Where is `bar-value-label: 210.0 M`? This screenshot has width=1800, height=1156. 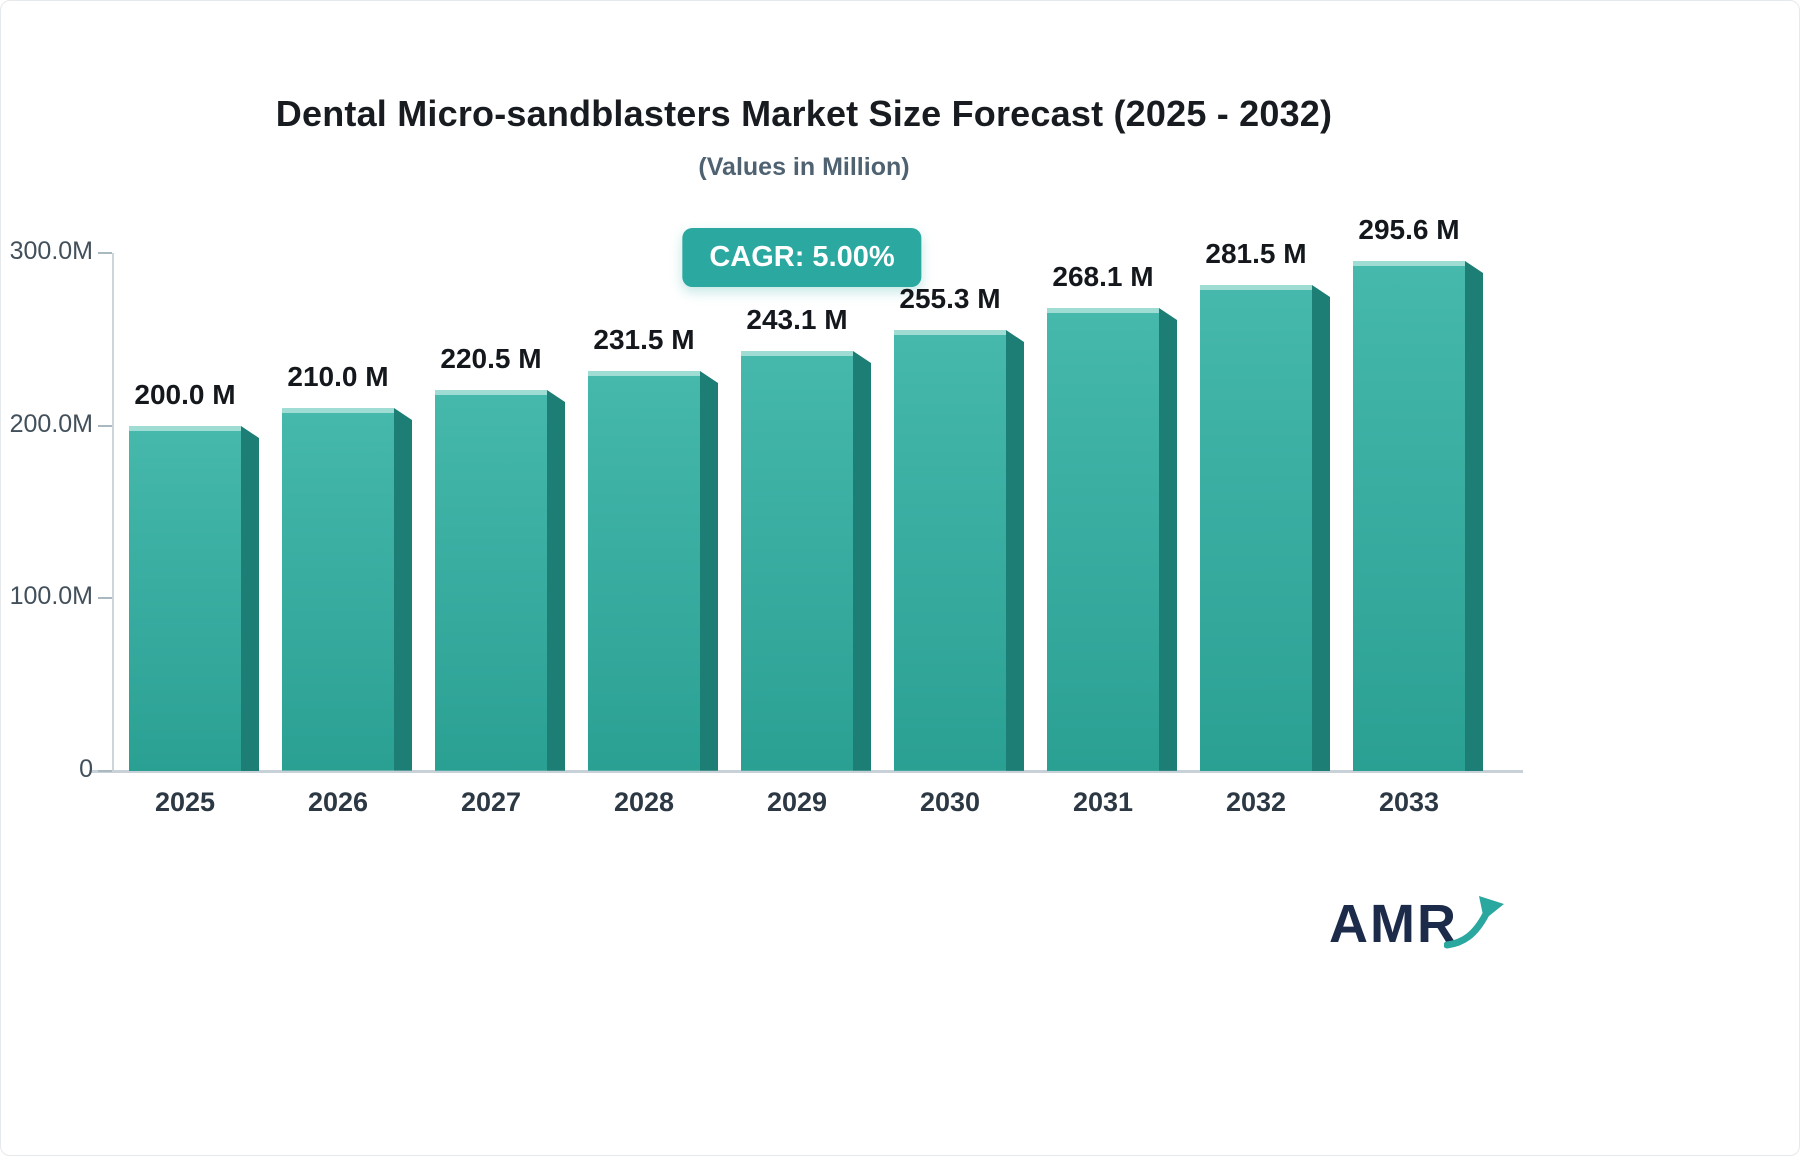 bar-value-label: 210.0 M is located at coordinates (338, 377).